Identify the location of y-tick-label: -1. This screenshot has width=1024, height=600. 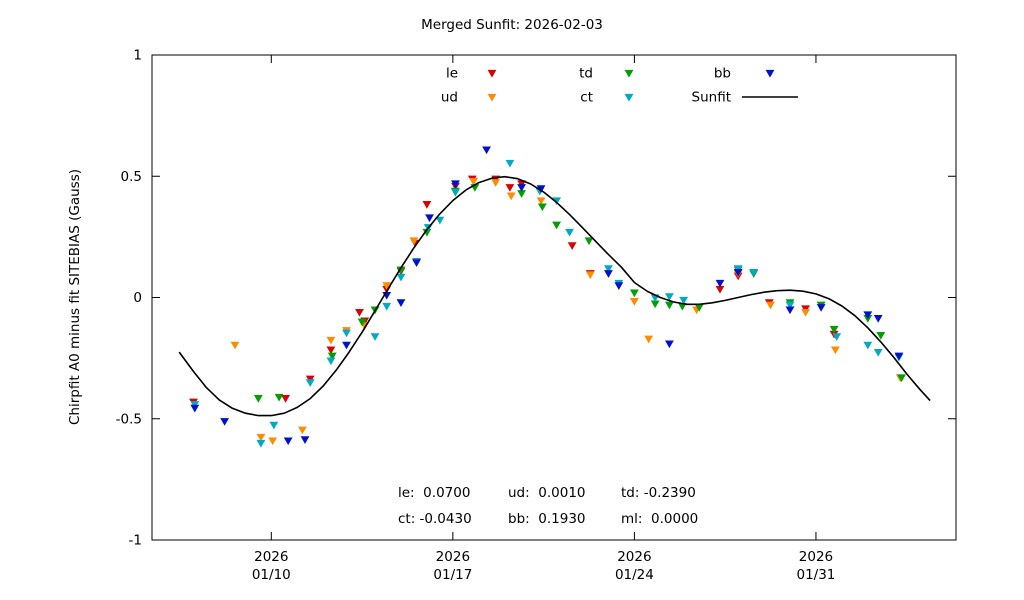
(135, 541).